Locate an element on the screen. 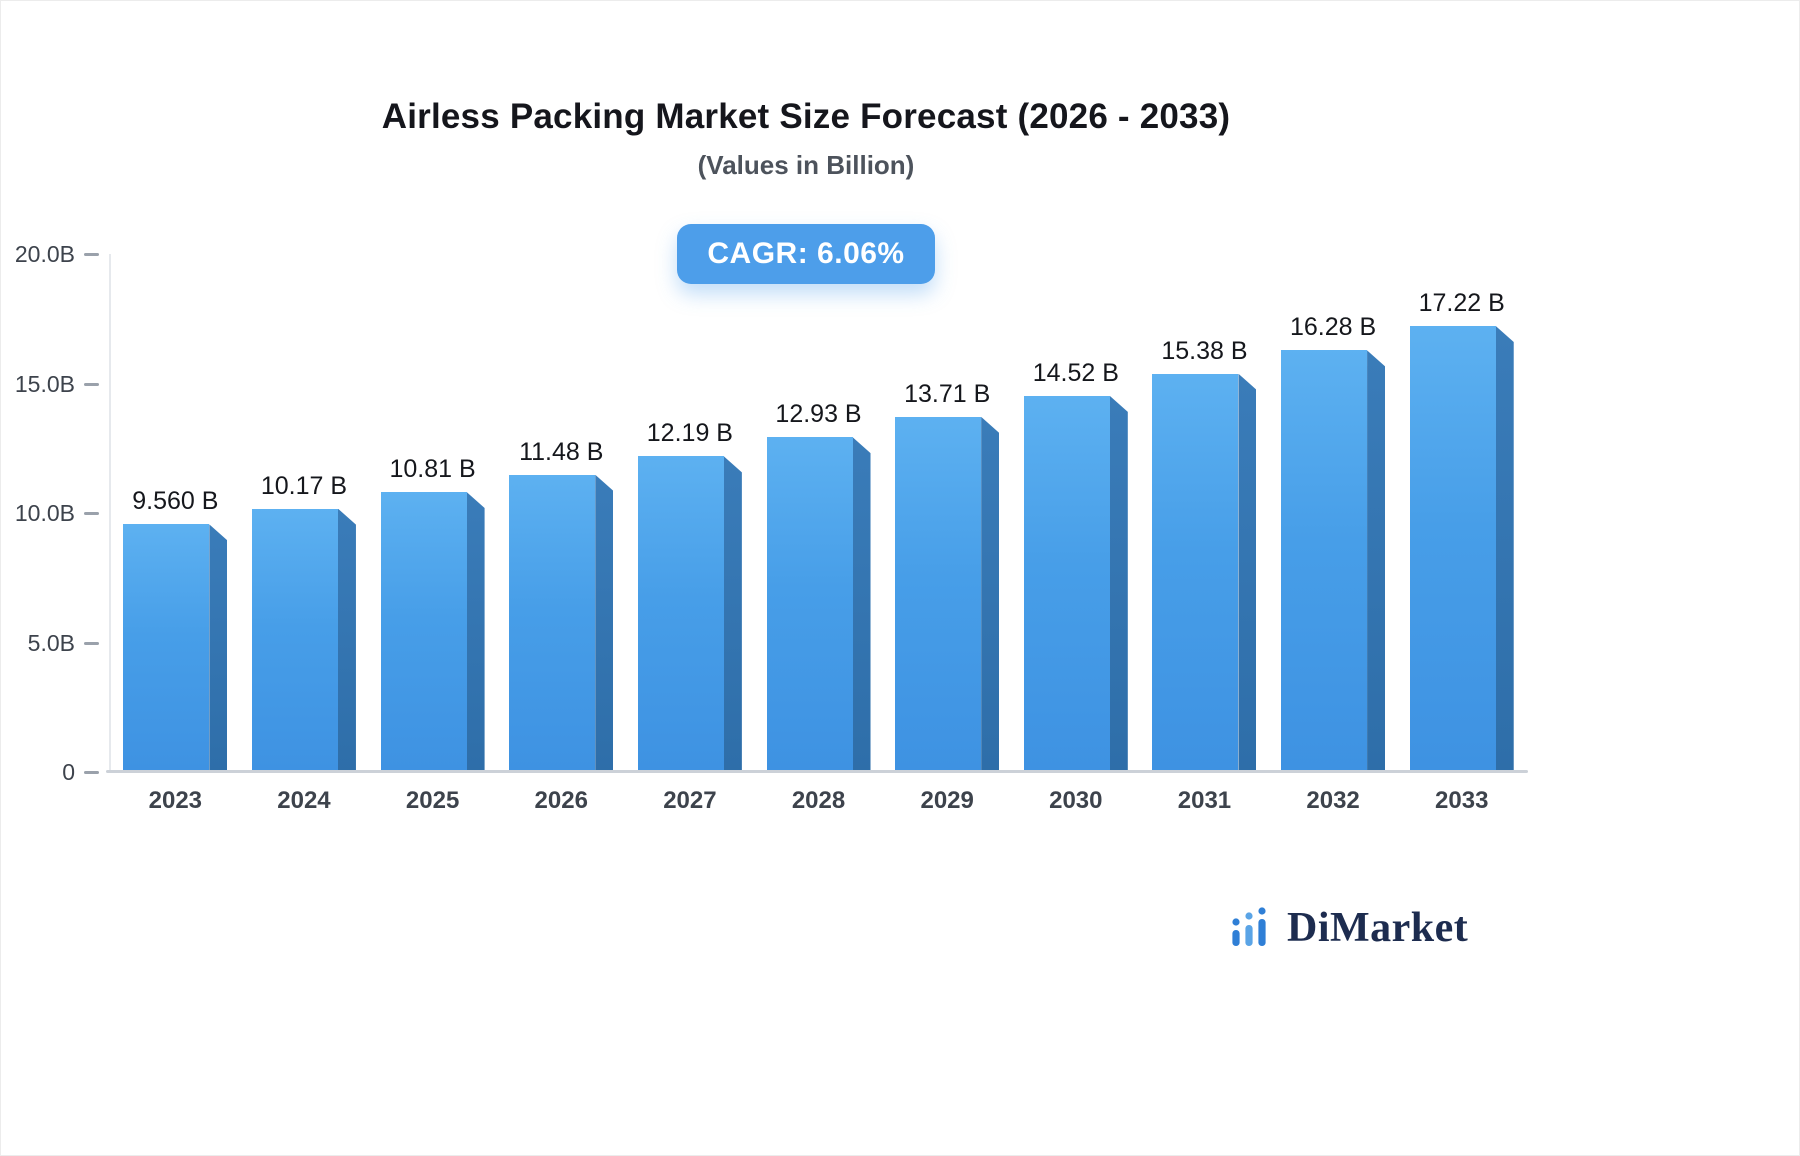  bar-value-label: 10.81 B is located at coordinates (432, 469).